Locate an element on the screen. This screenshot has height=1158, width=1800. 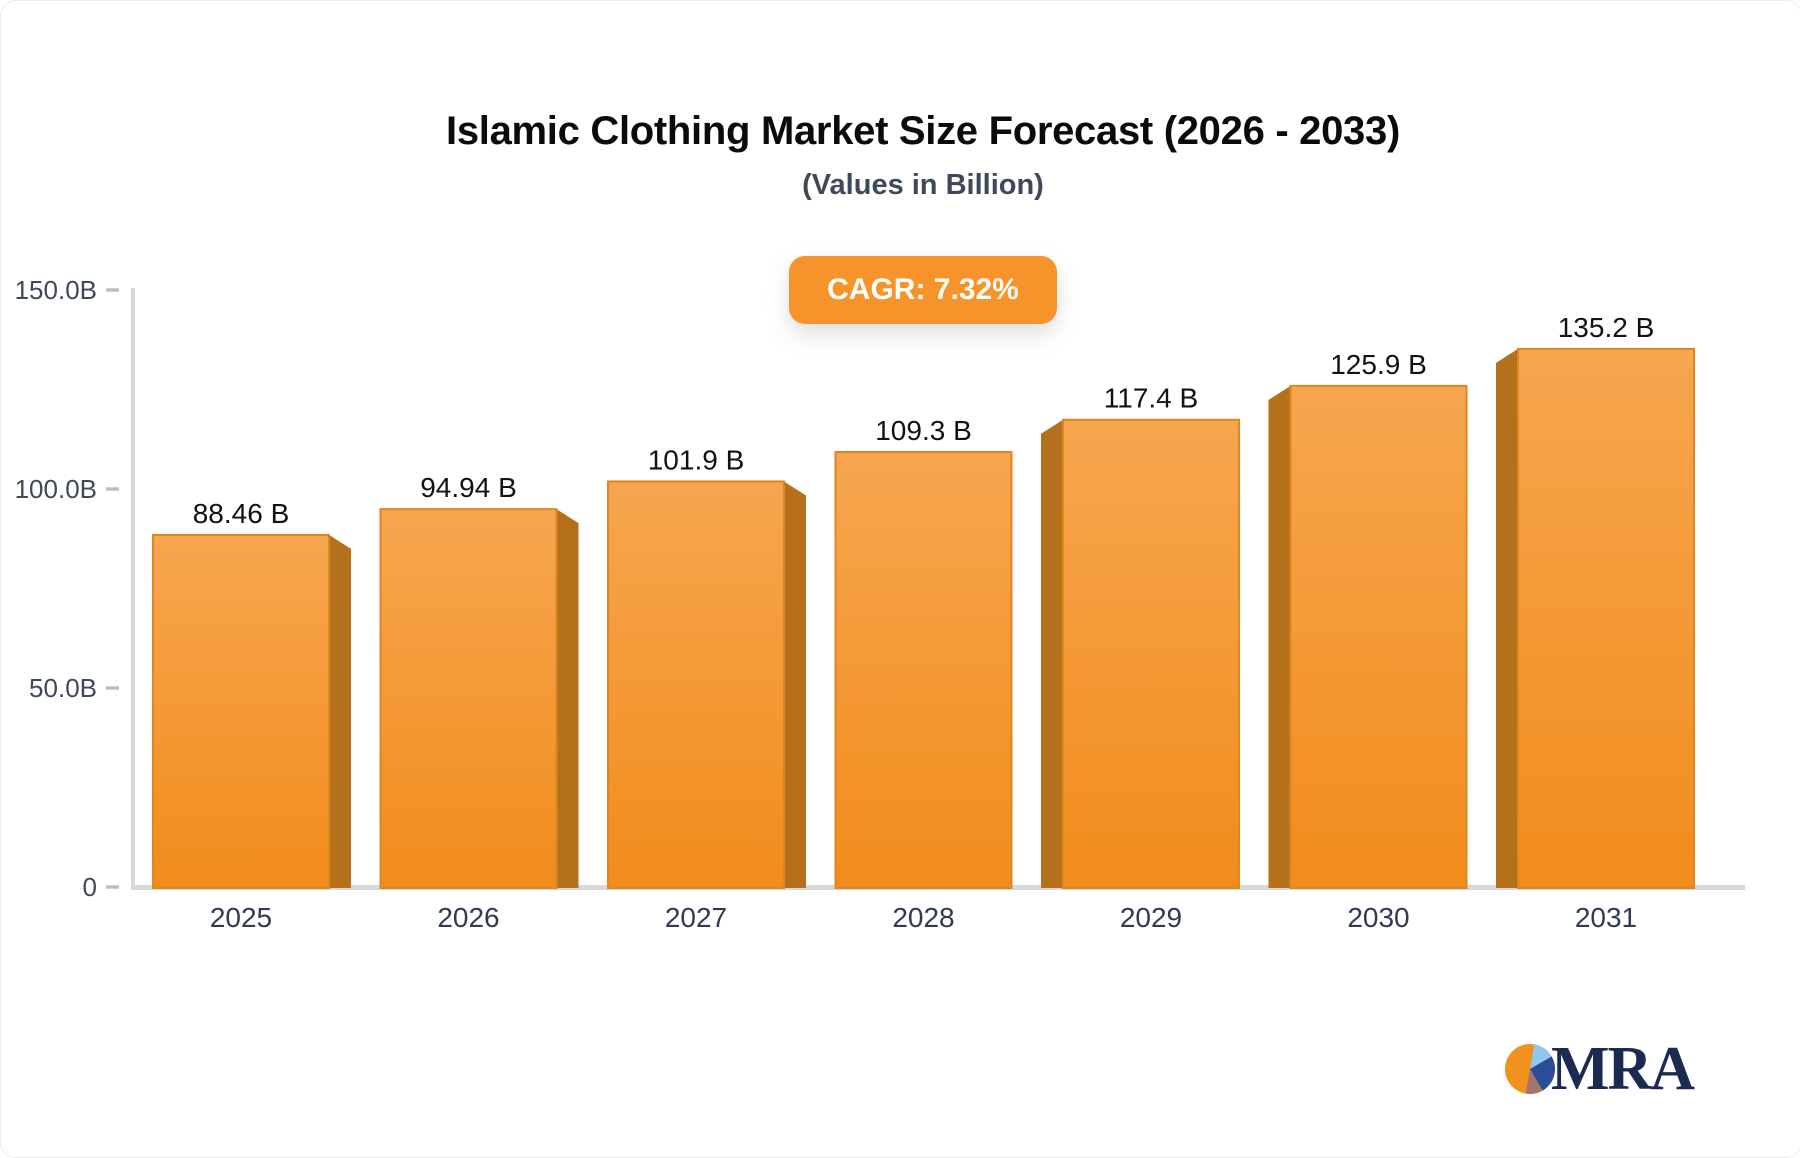
x-axis-category-label: 2025 is located at coordinates (241, 917).